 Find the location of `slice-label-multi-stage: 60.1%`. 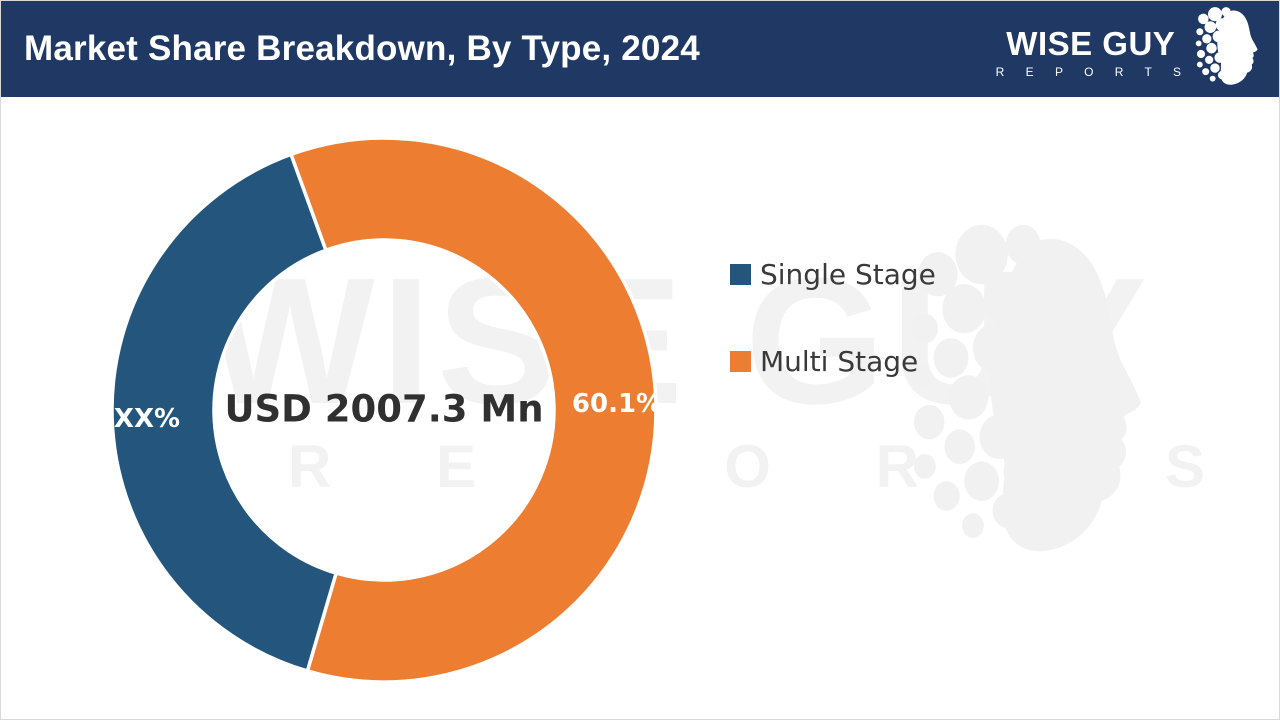

slice-label-multi-stage: 60.1% is located at coordinates (617, 404).